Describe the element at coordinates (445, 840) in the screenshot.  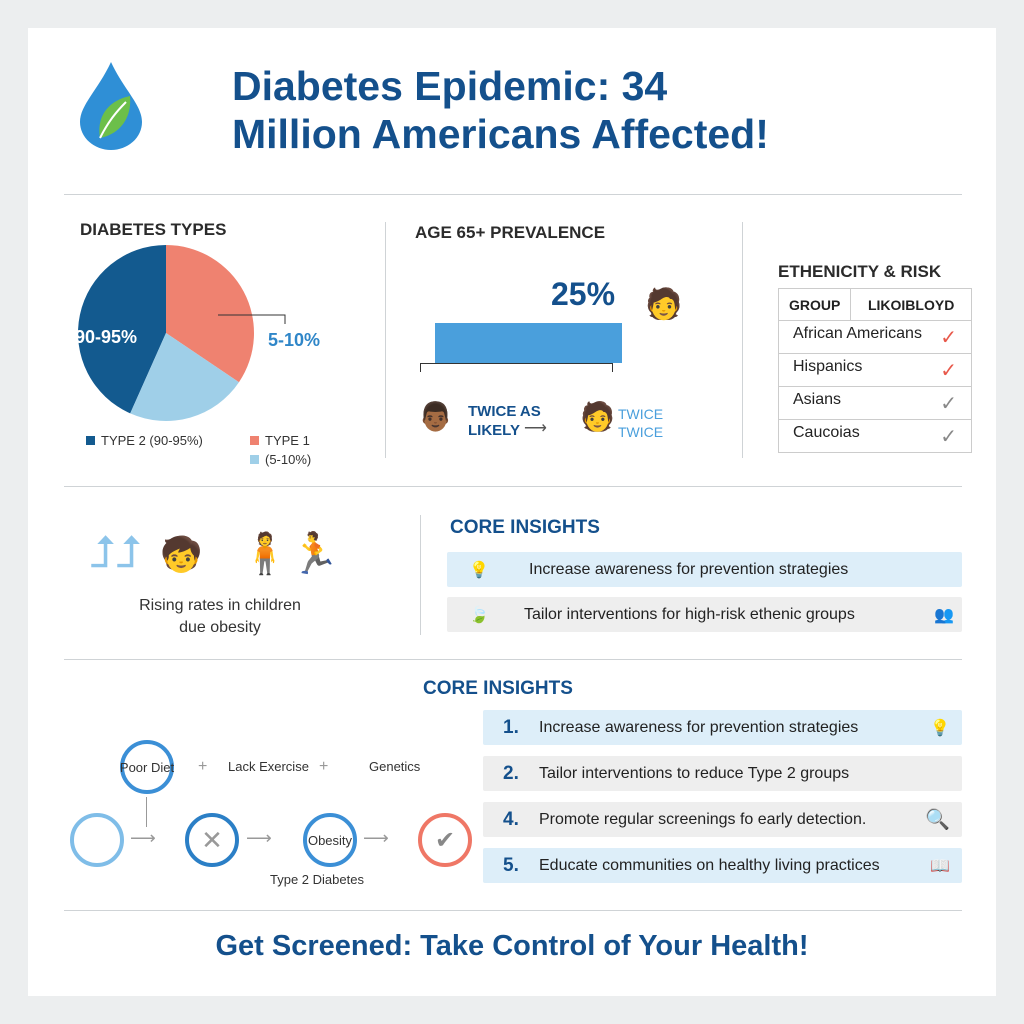
I see `check-node: ✔` at that location.